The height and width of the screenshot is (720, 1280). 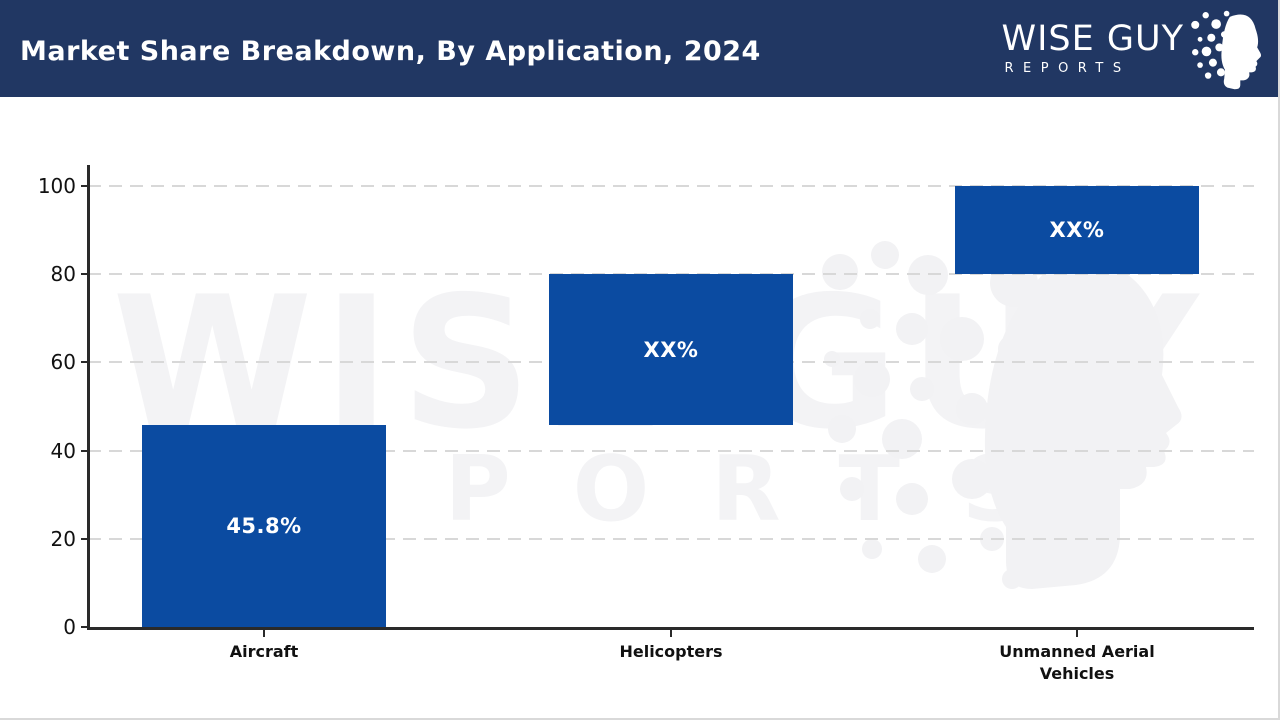 What do you see at coordinates (69, 627) in the screenshot?
I see `y-tick-label: 0` at bounding box center [69, 627].